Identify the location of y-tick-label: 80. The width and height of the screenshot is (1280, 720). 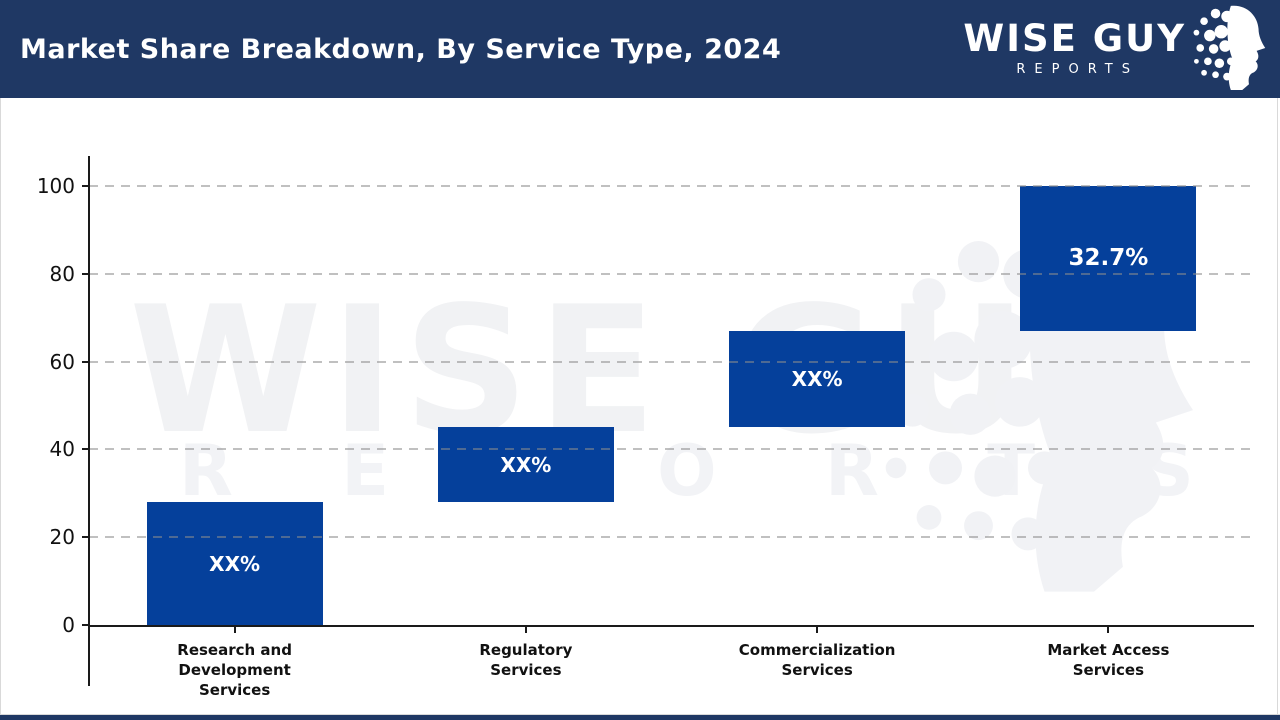
(62, 273).